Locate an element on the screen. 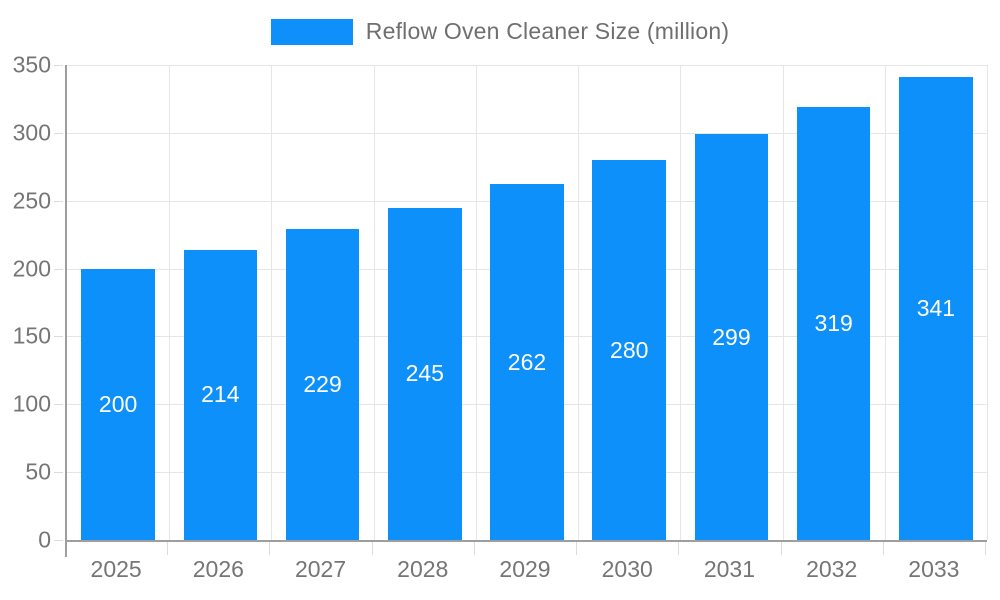 The height and width of the screenshot is (600, 1000). y-tick-label: 300 is located at coordinates (31, 132).